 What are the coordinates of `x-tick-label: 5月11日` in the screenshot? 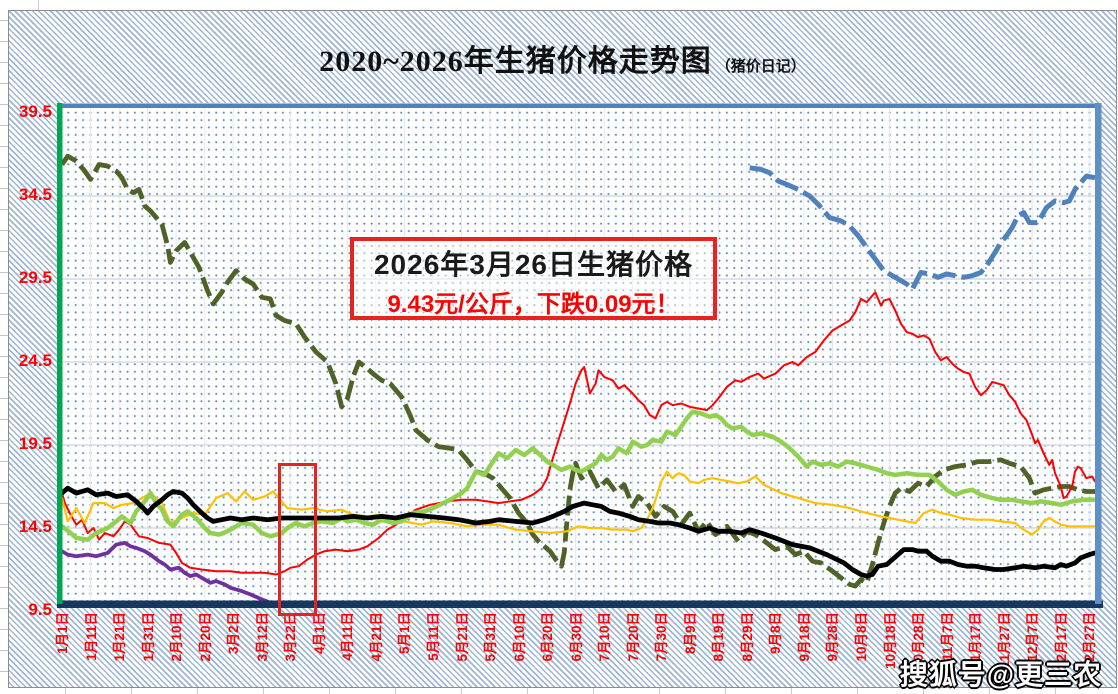 It's located at (433, 636).